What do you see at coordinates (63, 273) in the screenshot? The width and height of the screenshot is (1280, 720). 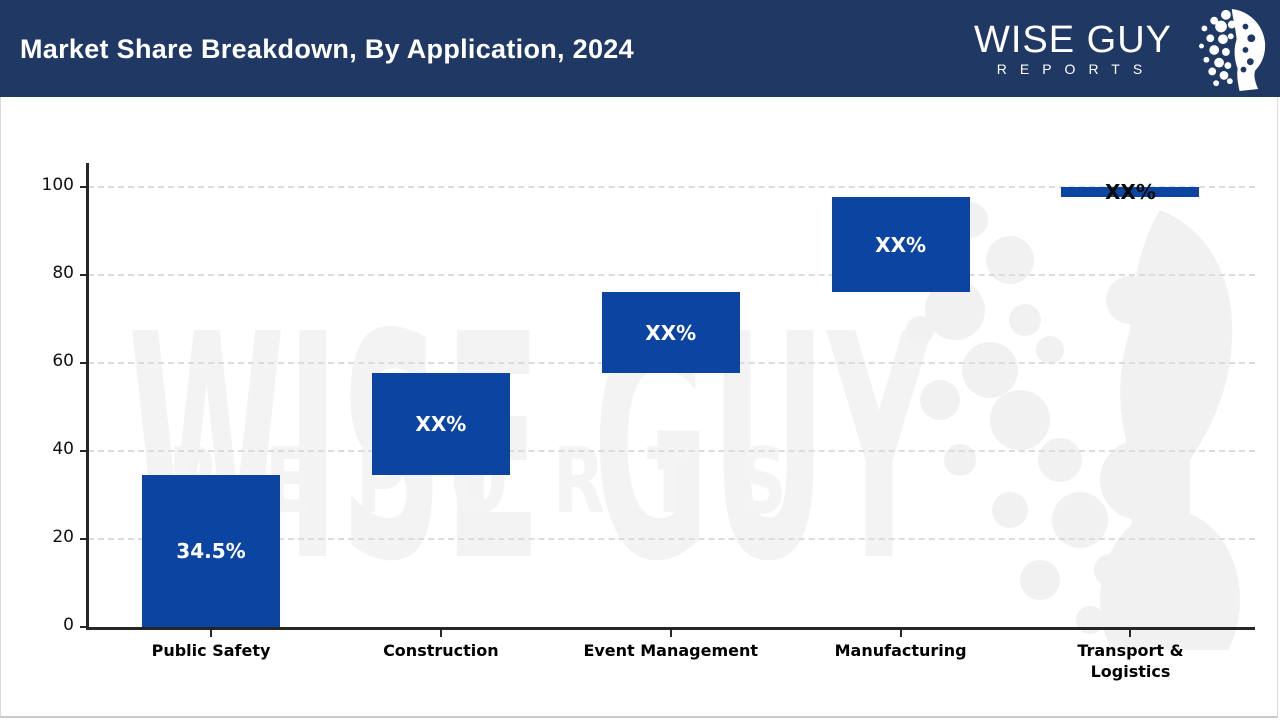 I see `y-tick-label: 80` at bounding box center [63, 273].